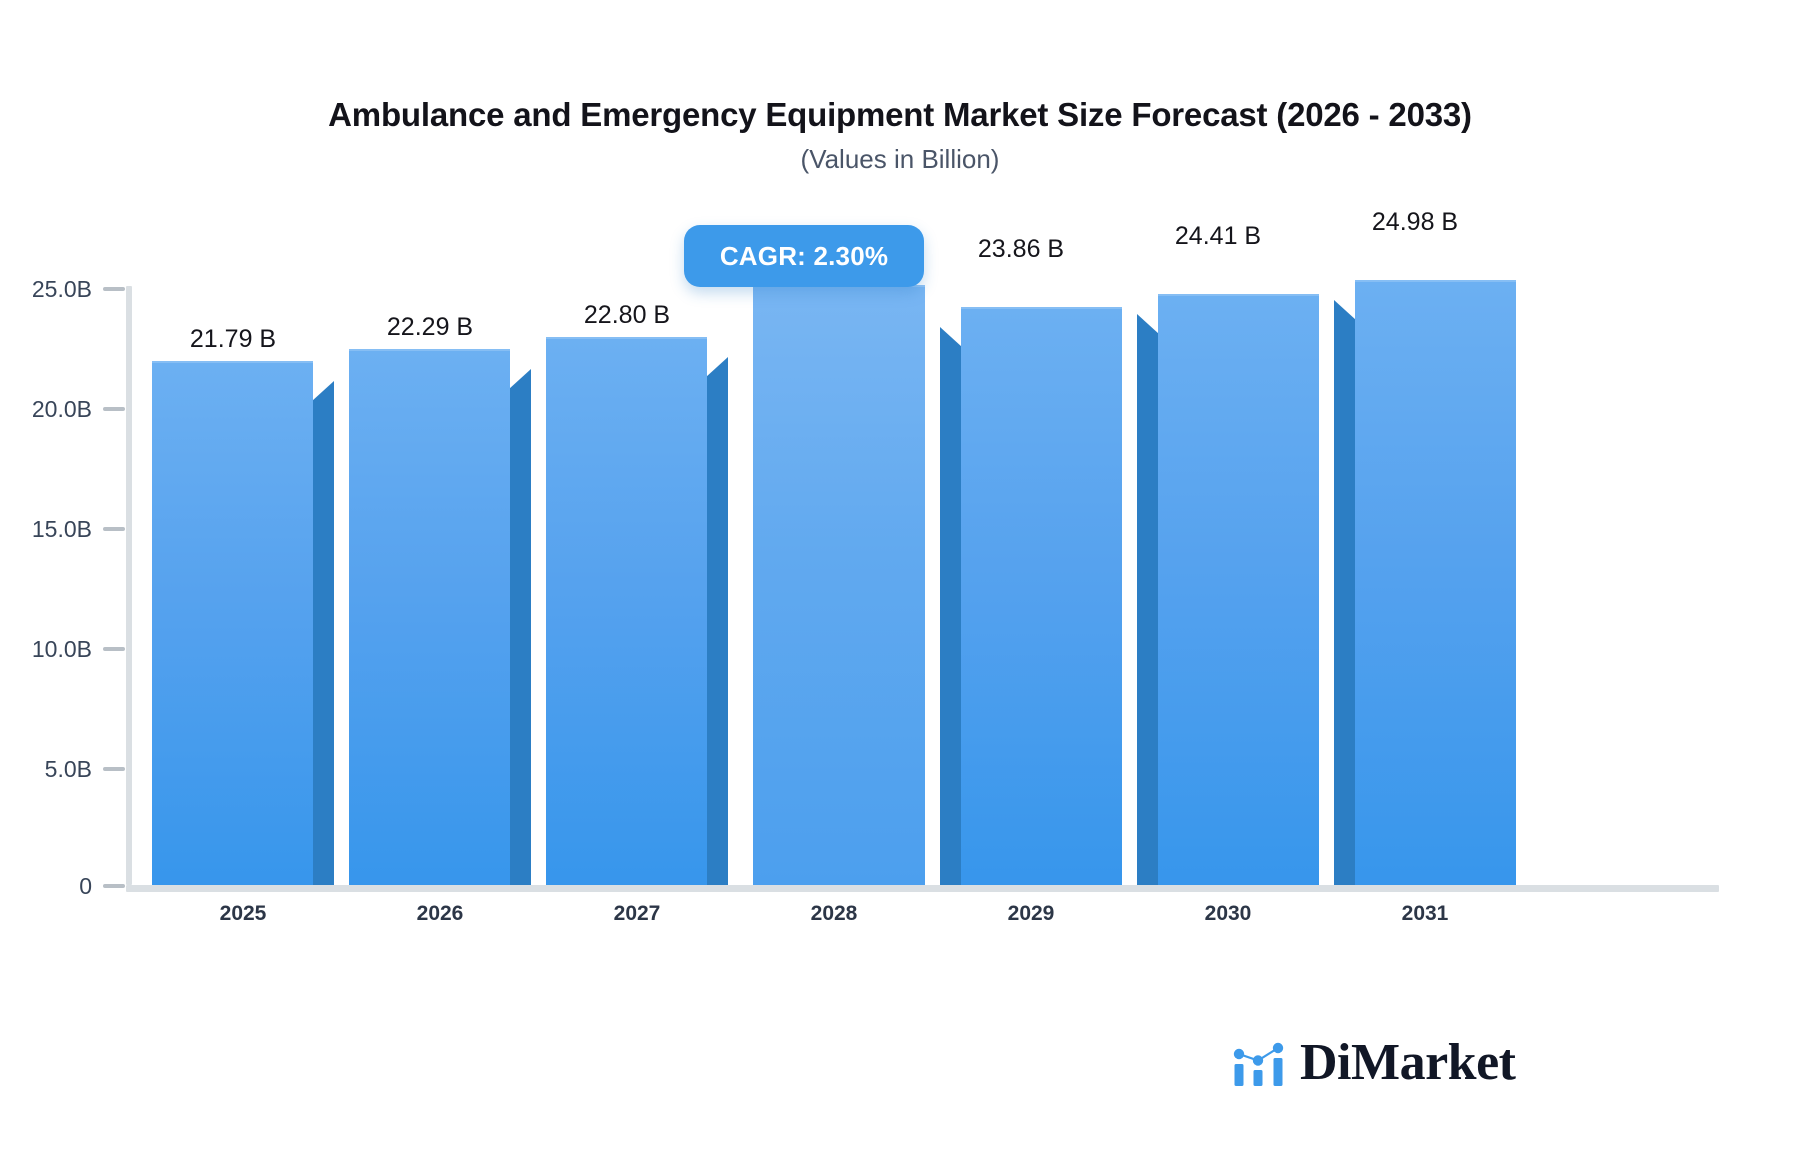 The height and width of the screenshot is (1156, 1800). I want to click on brand-logo: DiMarket, so click(1374, 1063).